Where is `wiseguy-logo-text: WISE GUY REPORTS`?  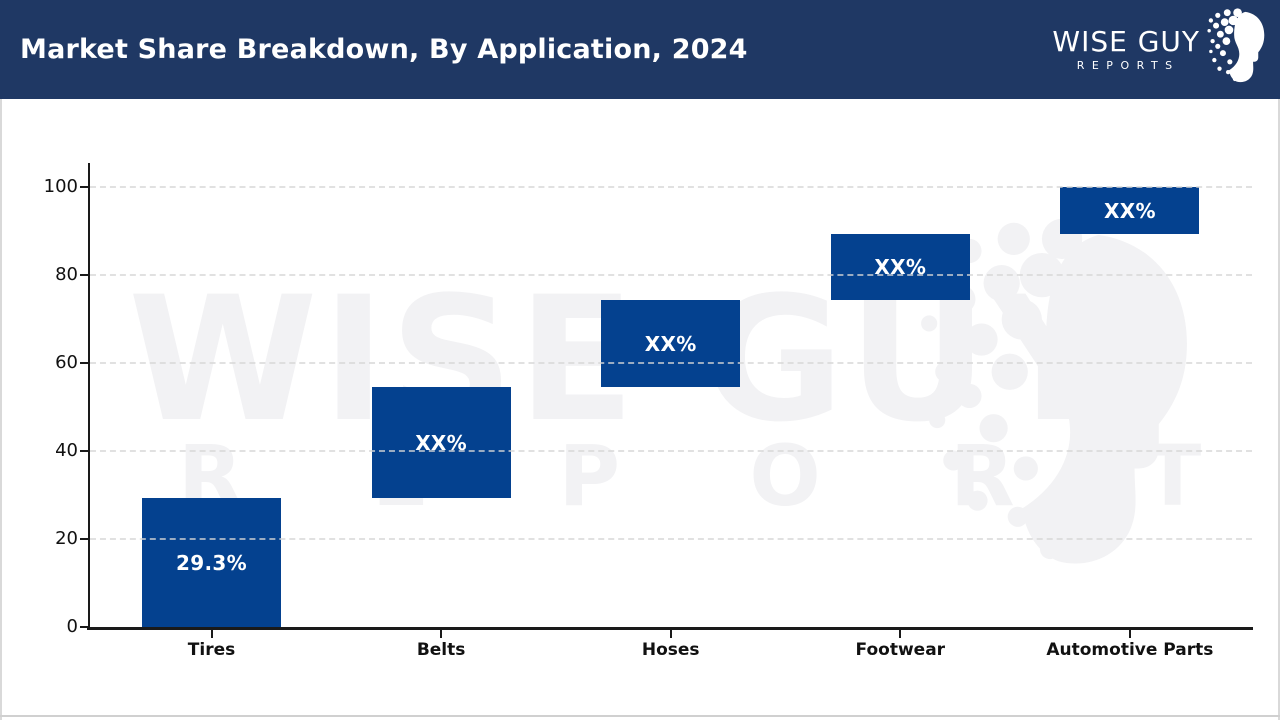
wiseguy-logo-text: WISE GUY REPORTS is located at coordinates (1126, 48).